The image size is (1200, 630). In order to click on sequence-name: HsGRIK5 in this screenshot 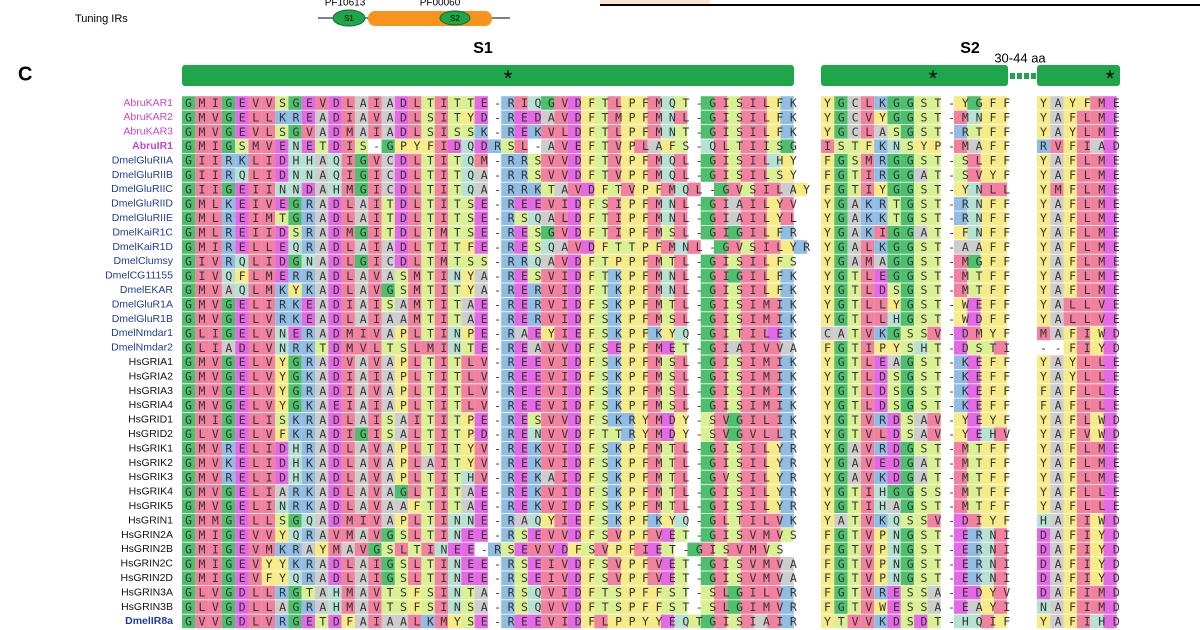, I will do `click(151, 506)`.